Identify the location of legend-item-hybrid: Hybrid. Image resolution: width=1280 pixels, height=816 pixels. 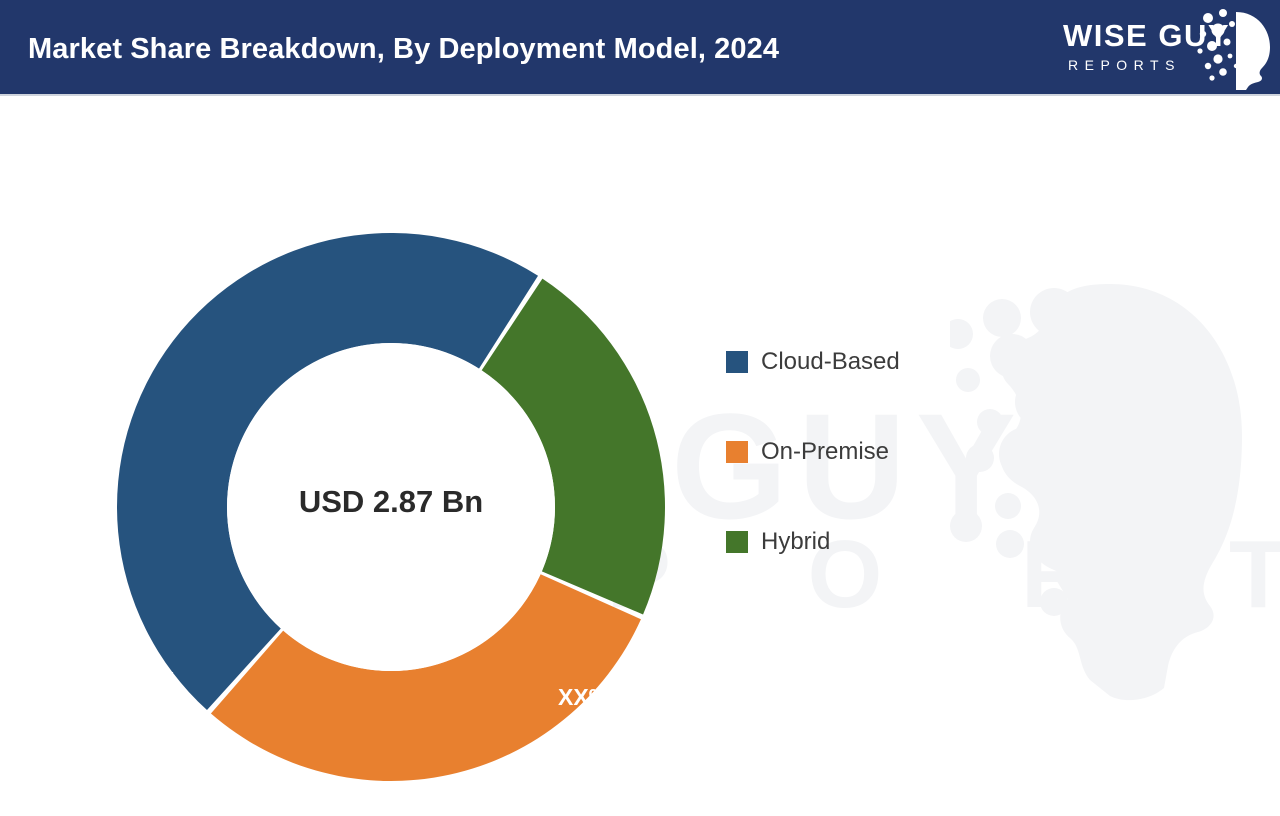
(856, 542).